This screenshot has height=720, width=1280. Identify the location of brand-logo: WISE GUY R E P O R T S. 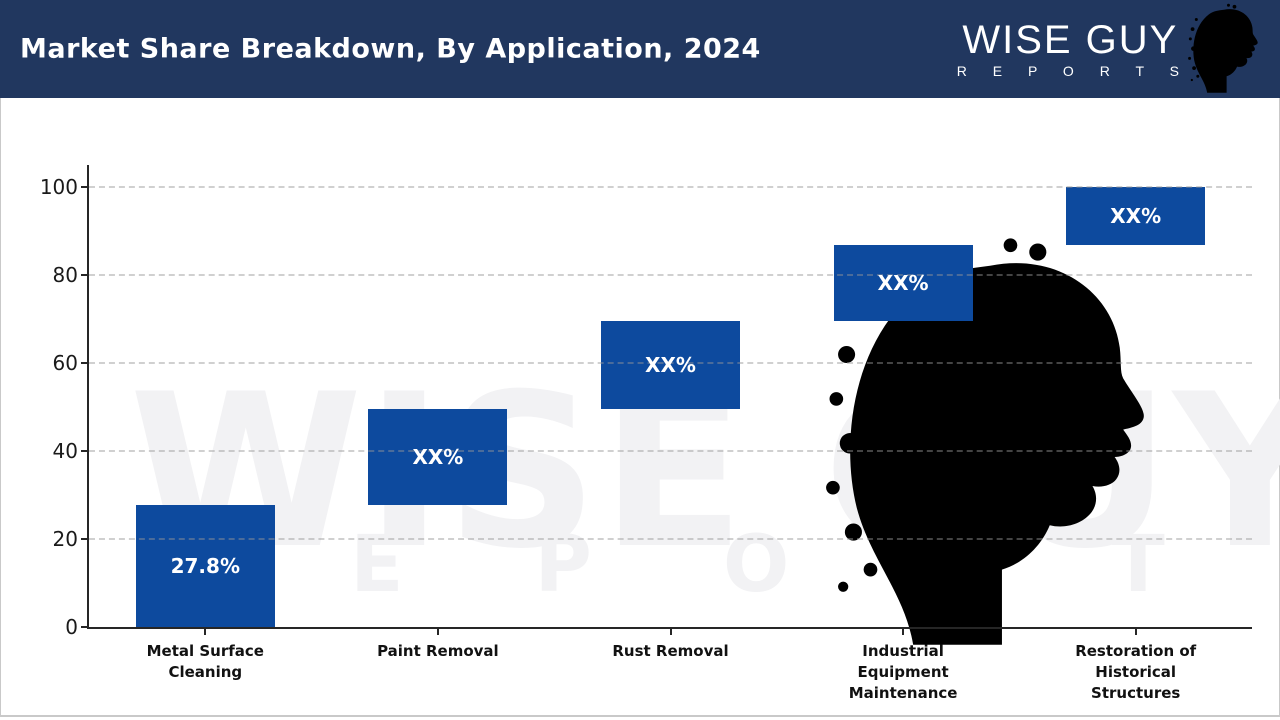
(1111, 49).